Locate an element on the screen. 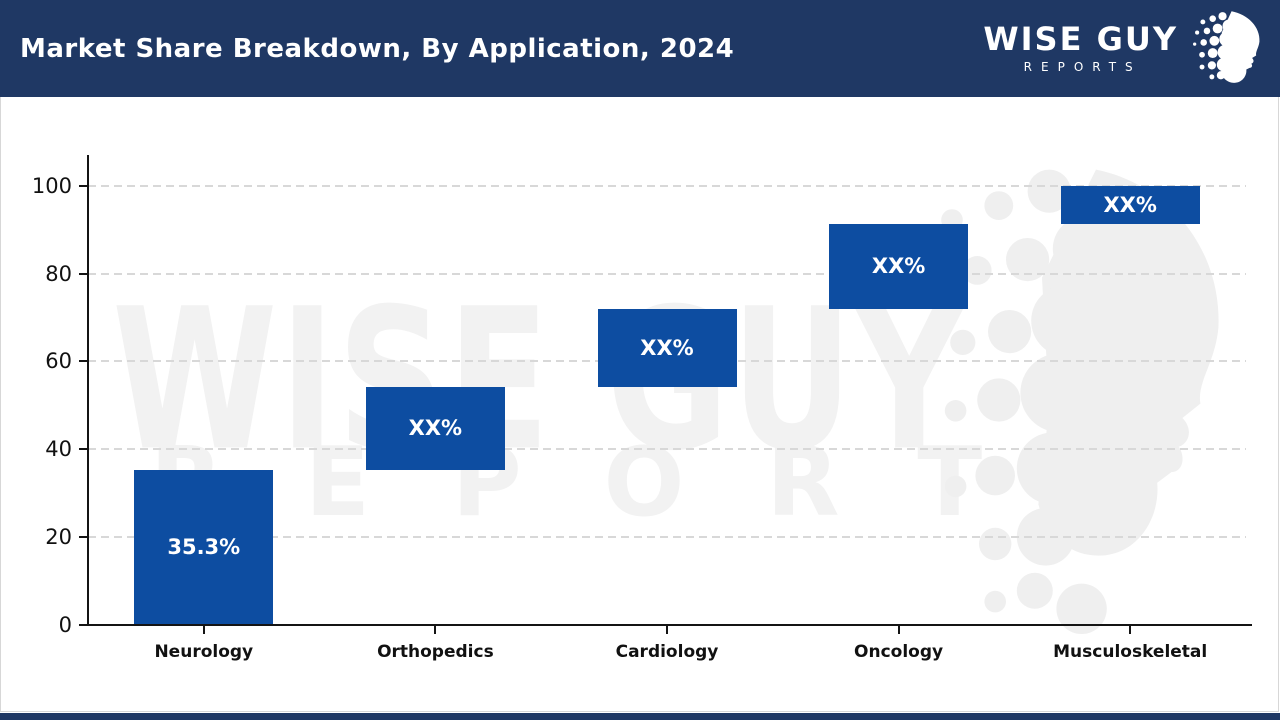 Image resolution: width=1280 pixels, height=720 pixels. bar-cardiology: XX% is located at coordinates (667, 347).